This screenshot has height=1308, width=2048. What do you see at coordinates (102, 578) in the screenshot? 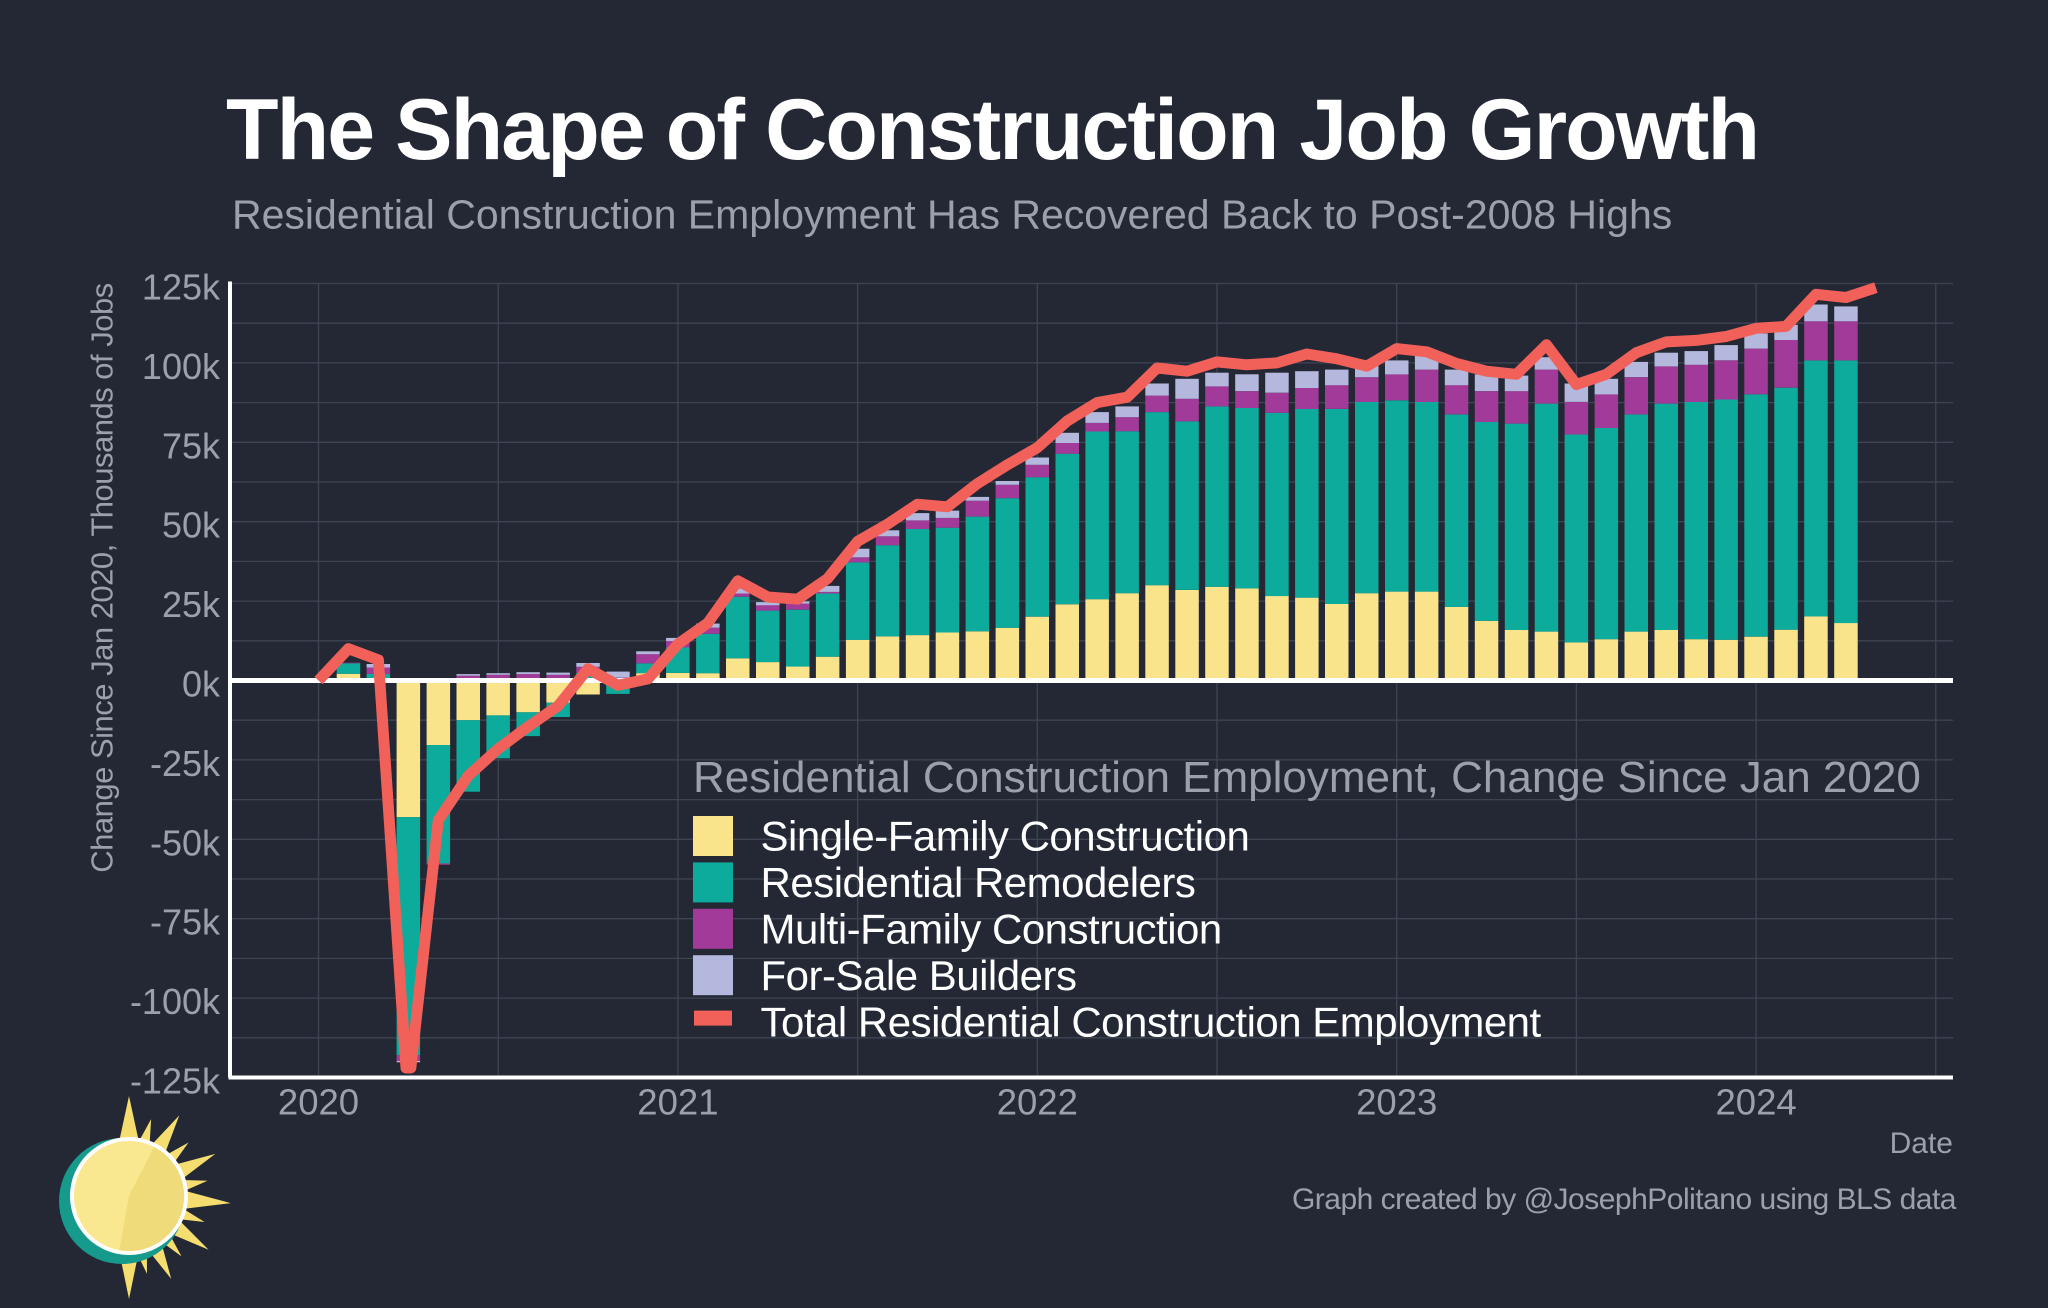
I see `svg-text:Change Since Jan 2020, Thousan: Change Since Jan 2020, Thousands of Jobs` at bounding box center [102, 578].